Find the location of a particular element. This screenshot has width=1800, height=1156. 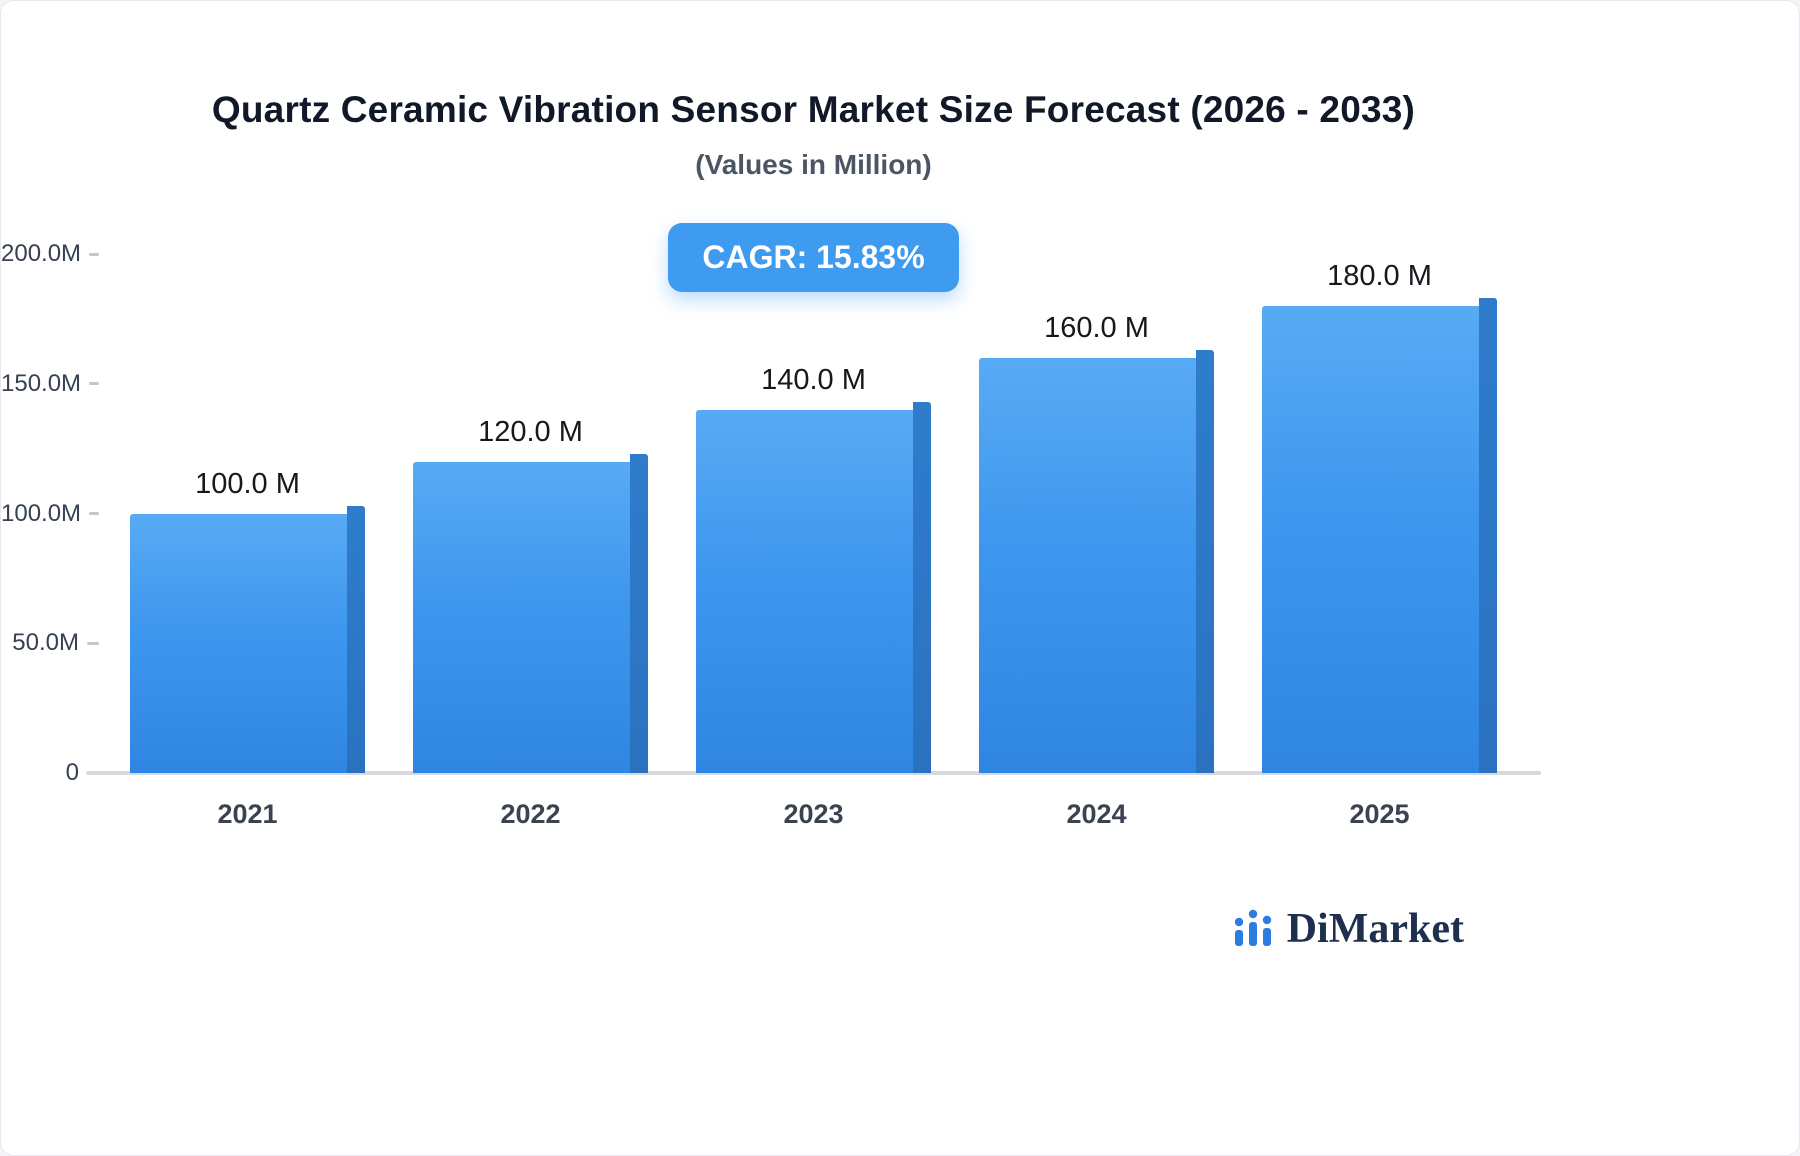

bar-value-label: 120.0 M is located at coordinates (530, 431).